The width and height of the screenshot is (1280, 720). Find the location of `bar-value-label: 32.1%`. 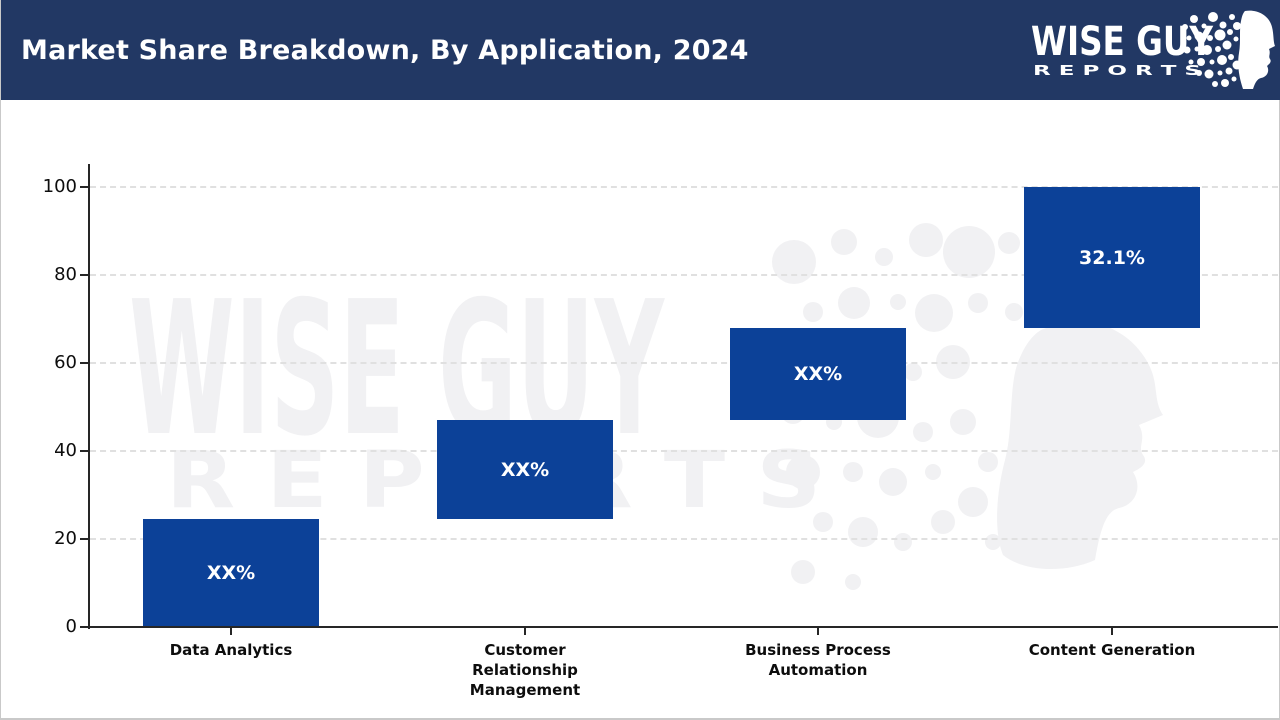

bar-value-label: 32.1% is located at coordinates (1112, 257).